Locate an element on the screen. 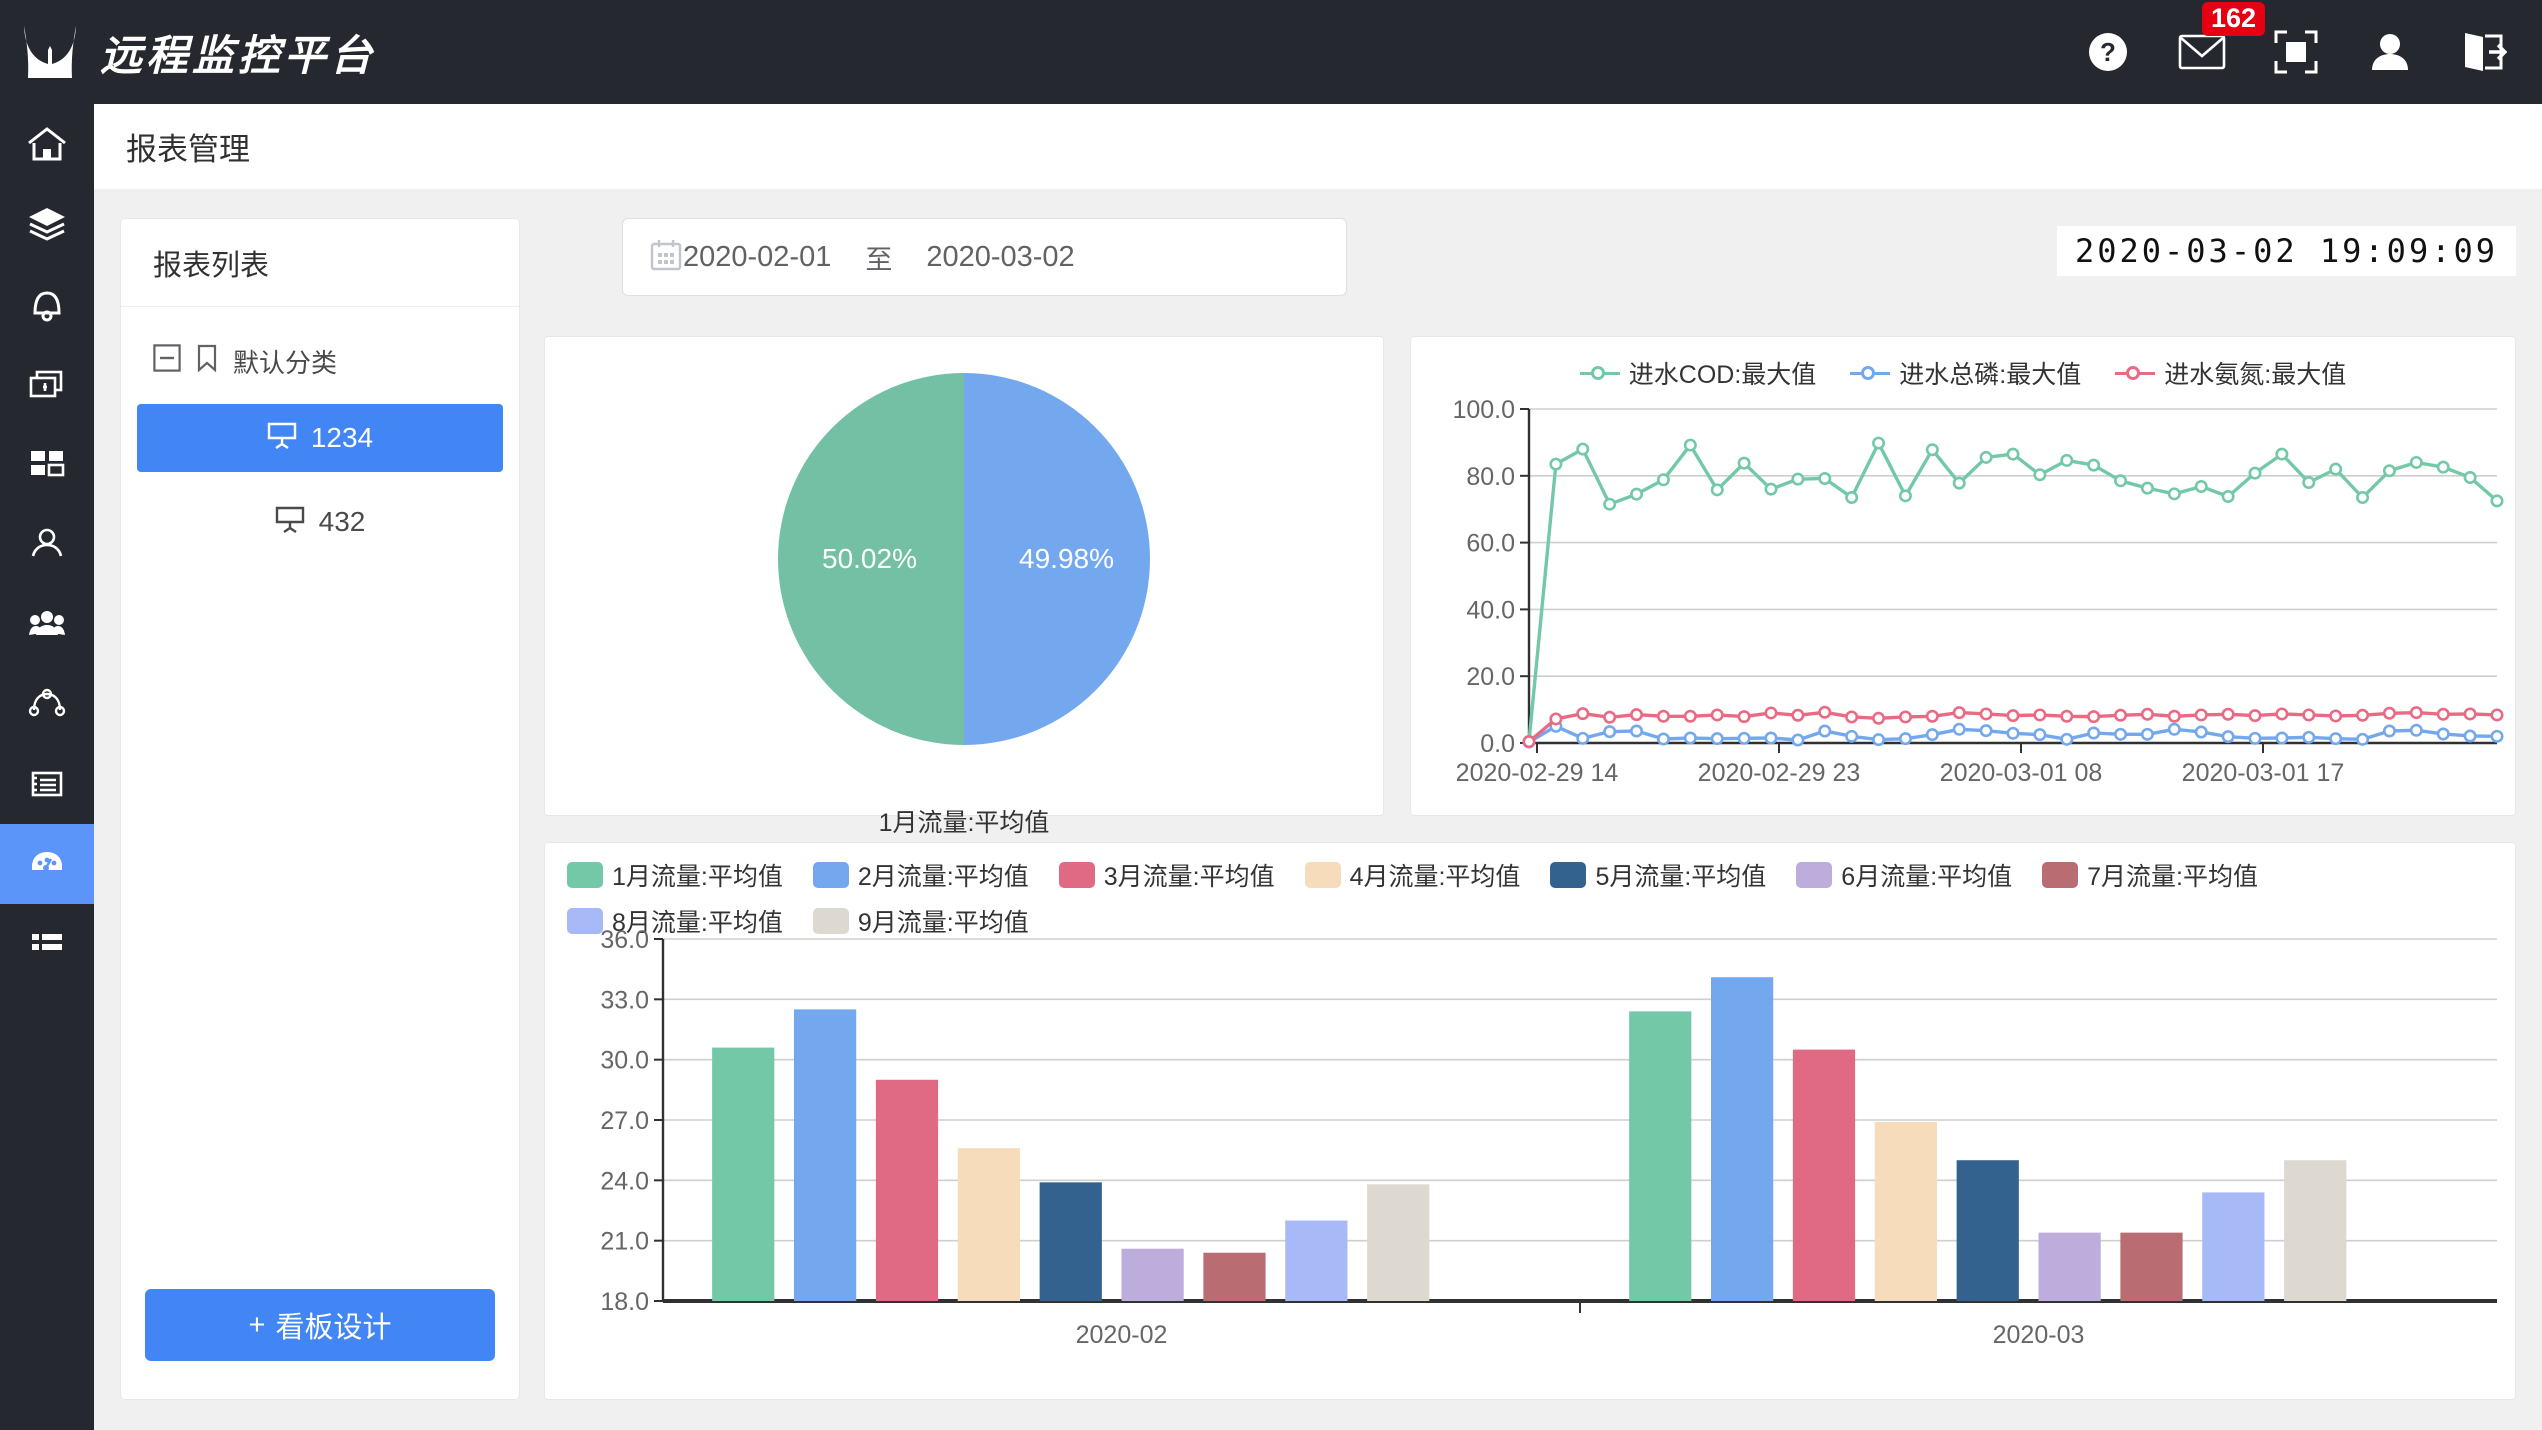 The height and width of the screenshot is (1430, 2542). collapse-toggle-icon is located at coordinates (167, 361).